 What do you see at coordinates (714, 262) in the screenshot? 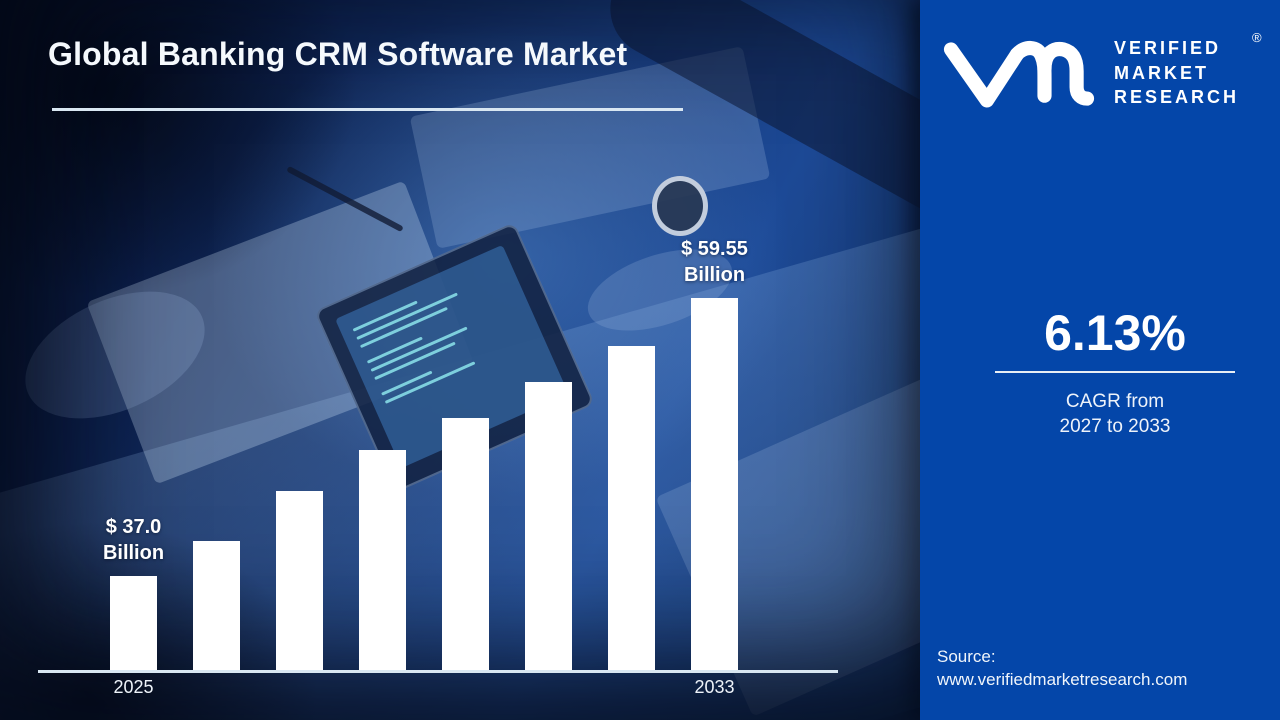
I see `bar-value-label: $ 59.55 Billion` at bounding box center [714, 262].